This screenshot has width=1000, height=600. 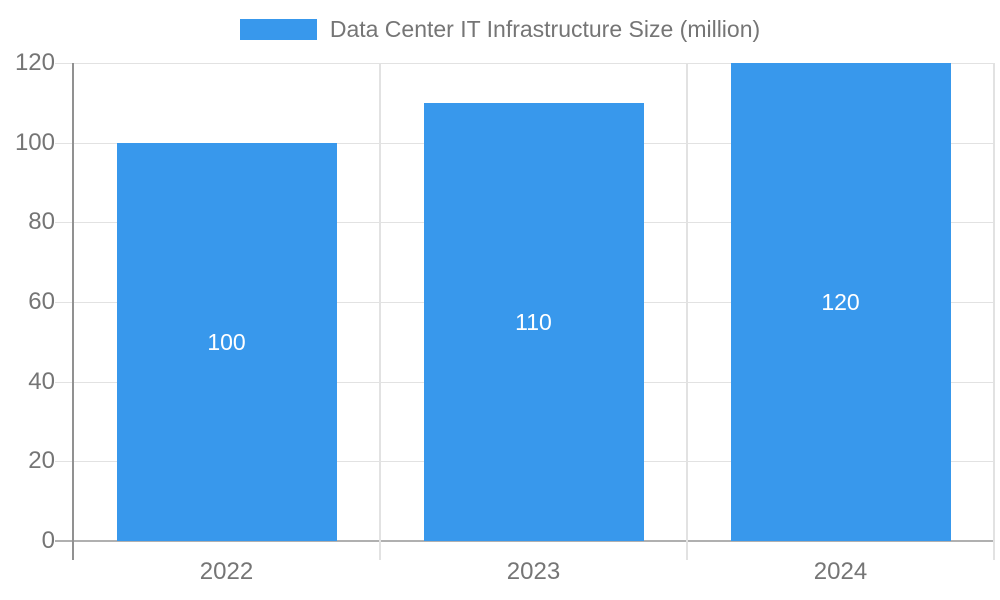 What do you see at coordinates (48, 540) in the screenshot?
I see `y-axis-tick-label: 0` at bounding box center [48, 540].